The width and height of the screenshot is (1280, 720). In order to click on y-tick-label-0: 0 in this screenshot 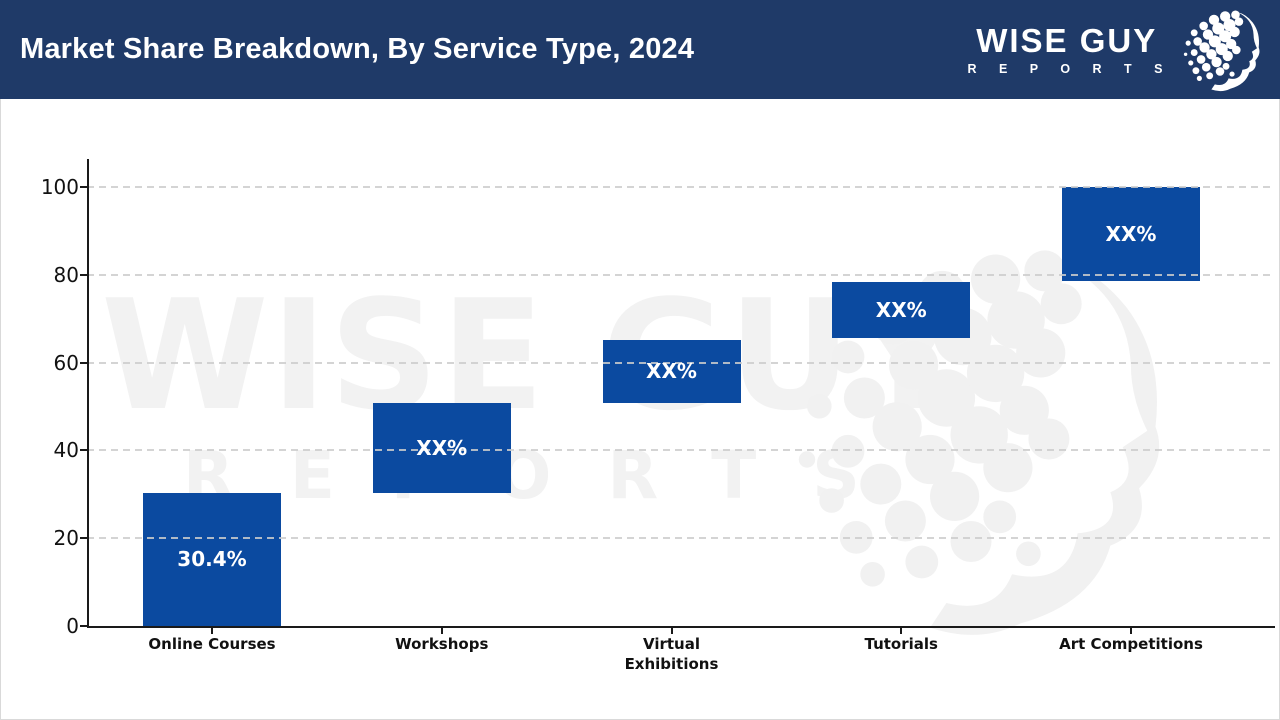, I will do `click(72, 626)`.